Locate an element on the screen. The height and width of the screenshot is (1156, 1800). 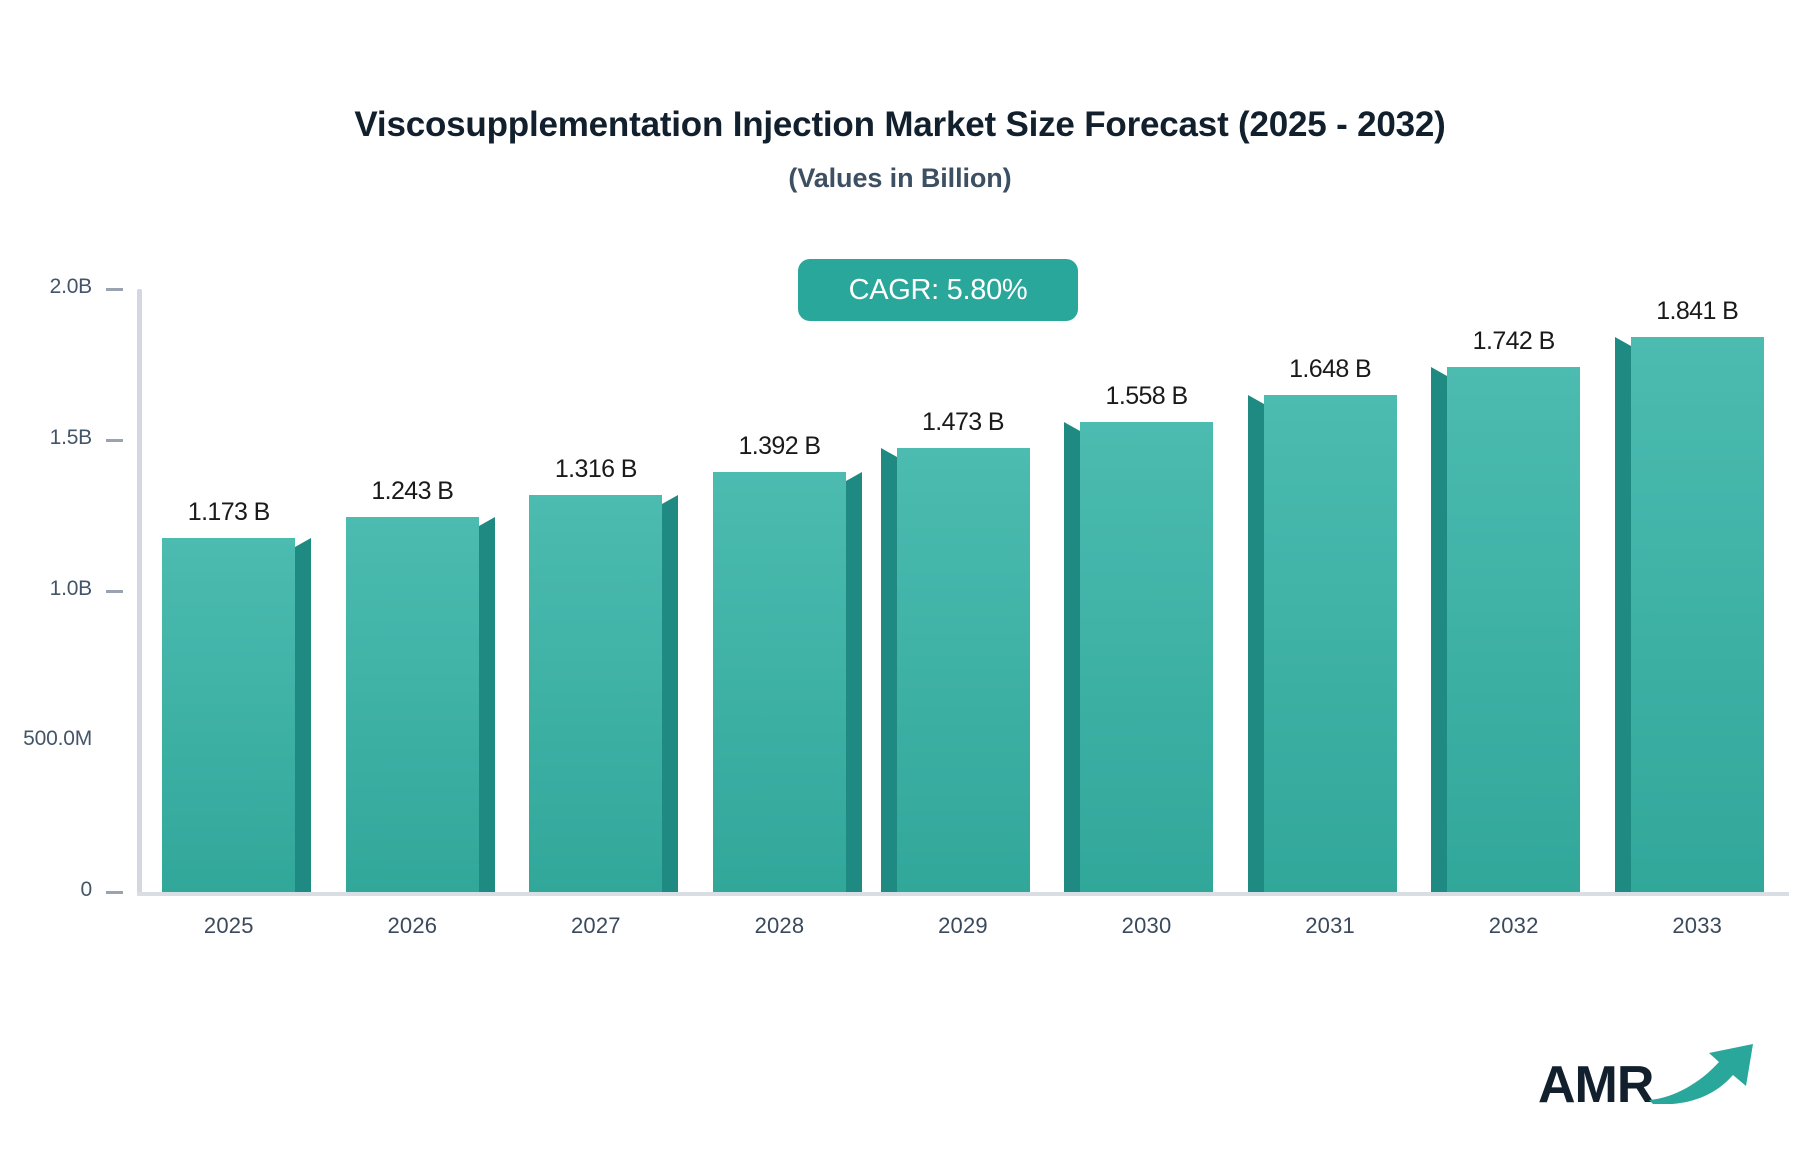
cagr-badge: CAGR: 5.80% is located at coordinates (938, 290).